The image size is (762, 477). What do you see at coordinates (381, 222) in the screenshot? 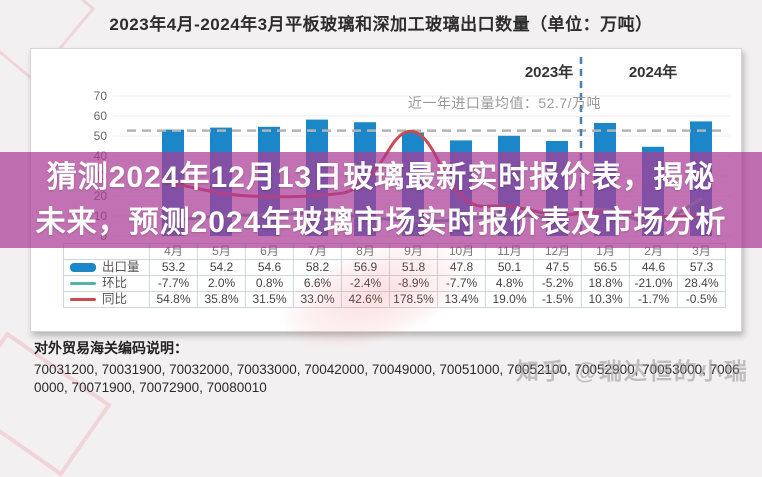
I see `headline-line-2: 未来，预测2024年玻璃市场实时报价表及市场分析` at bounding box center [381, 222].